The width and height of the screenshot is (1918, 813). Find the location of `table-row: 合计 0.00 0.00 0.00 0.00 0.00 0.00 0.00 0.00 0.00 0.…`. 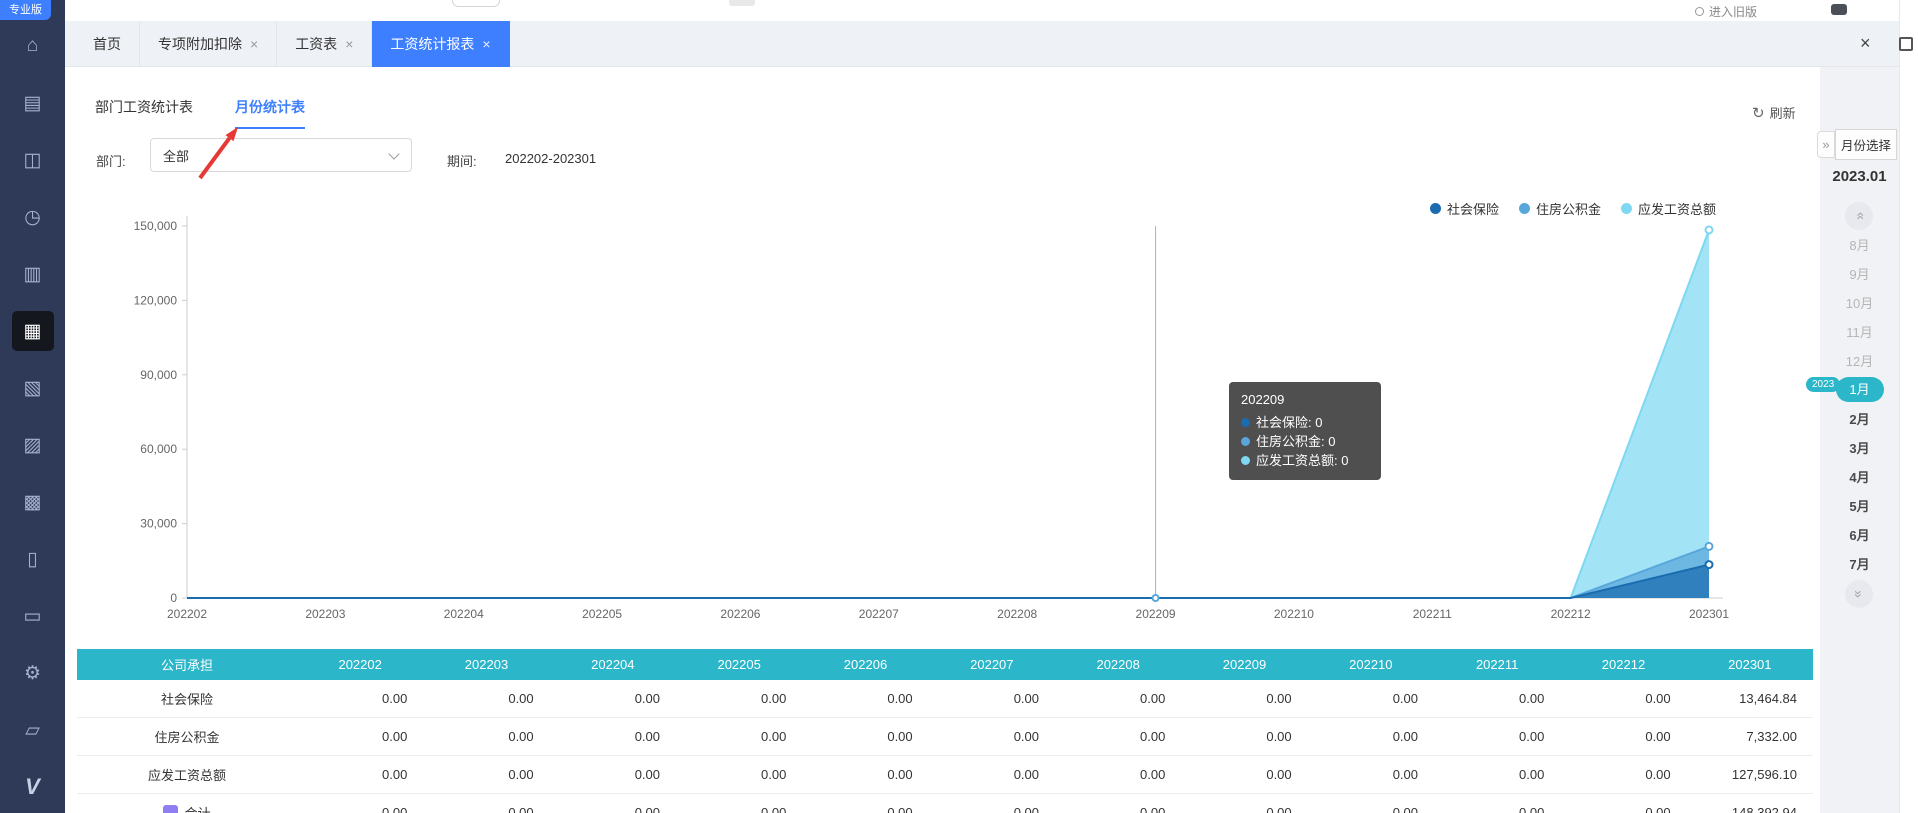

table-row: 合计 0.00 0.00 0.00 0.00 0.00 0.00 0.00 0.00 0.00 0.… is located at coordinates (945, 803).